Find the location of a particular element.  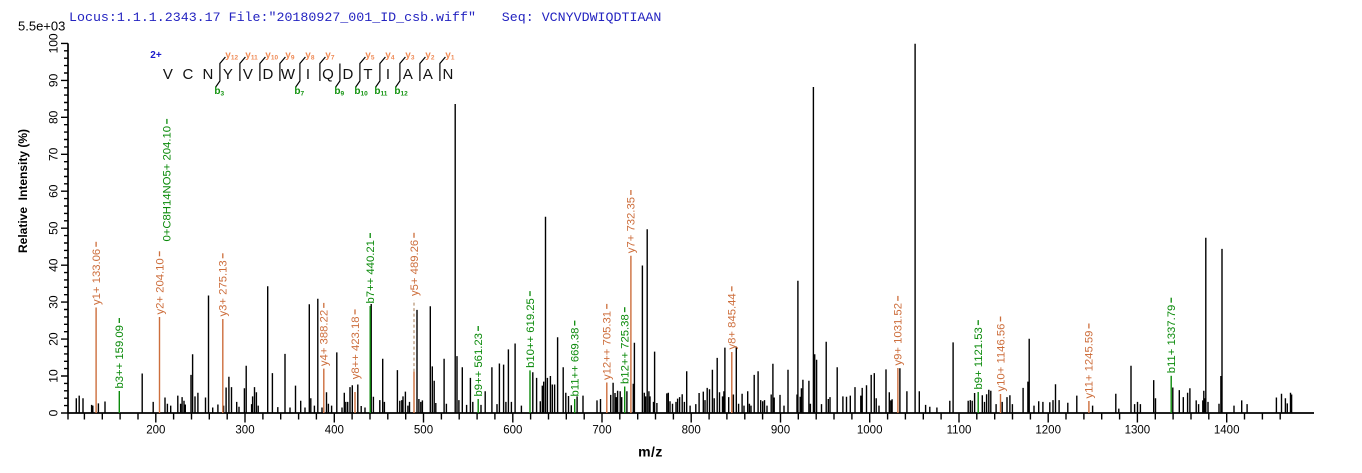

svg-text: 1400 is located at coordinates (1227, 431).